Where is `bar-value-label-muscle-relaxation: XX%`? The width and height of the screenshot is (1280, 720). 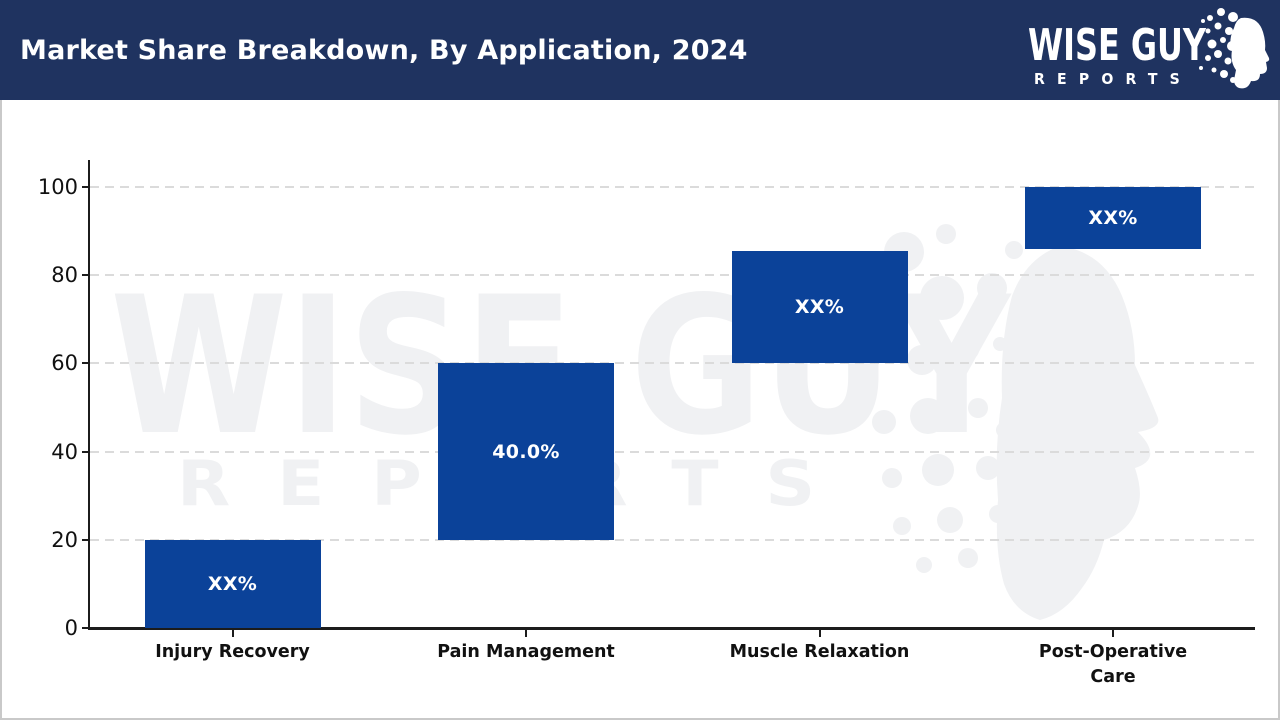 bar-value-label-muscle-relaxation: XX% is located at coordinates (819, 307).